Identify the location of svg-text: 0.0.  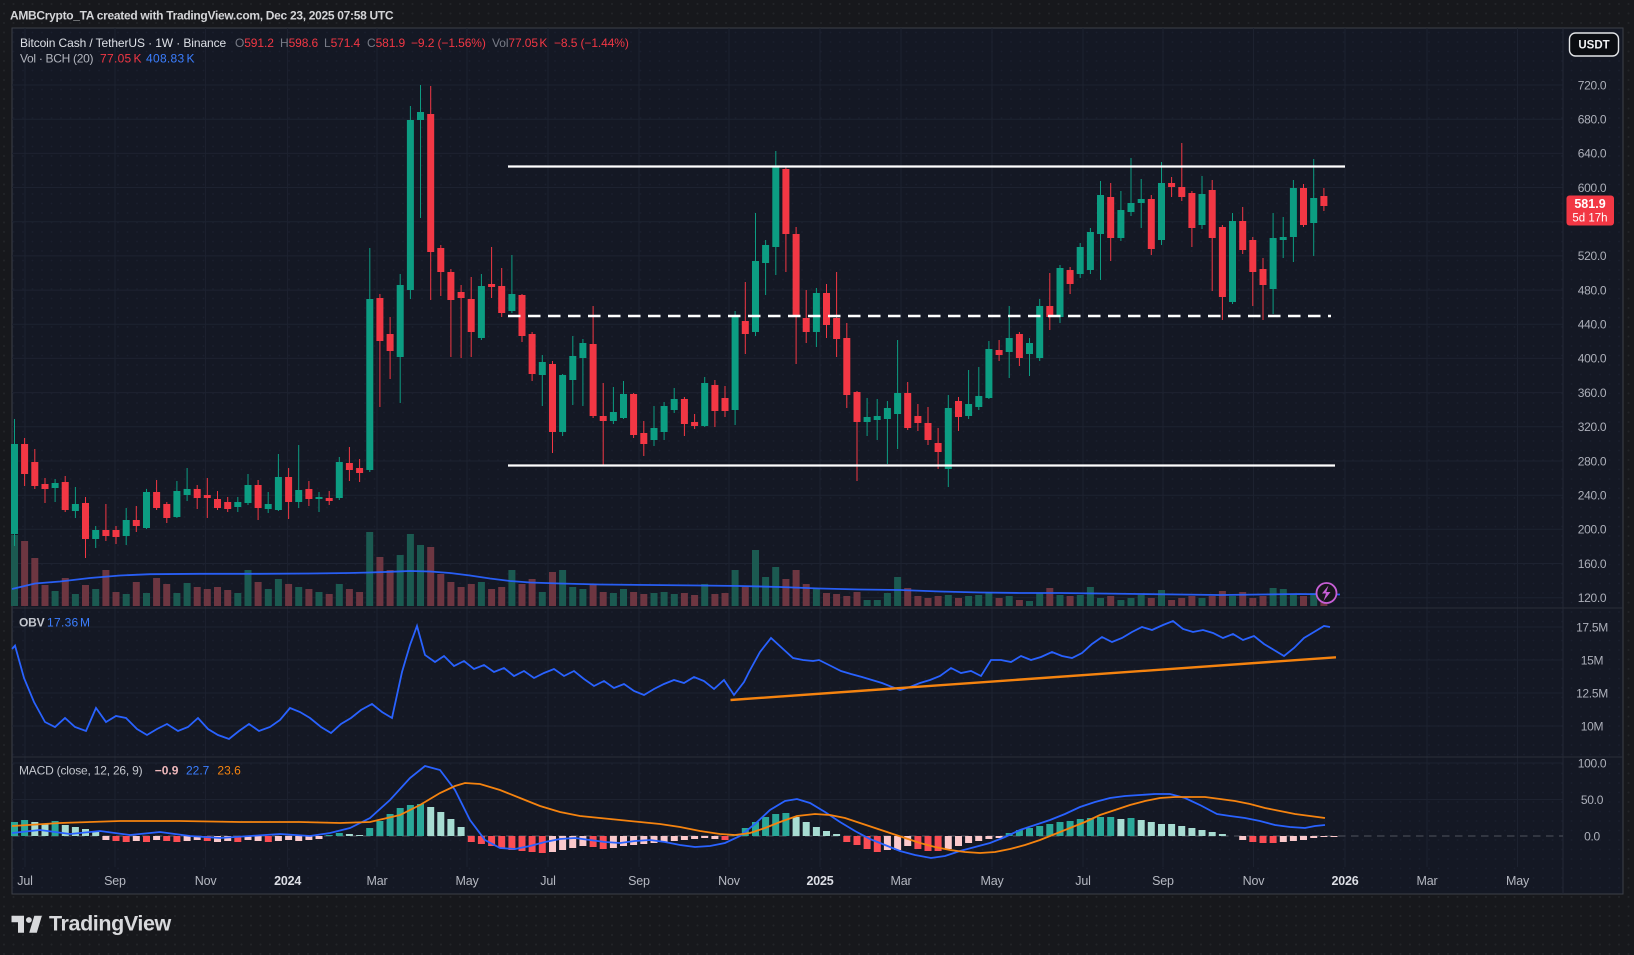
(1592, 836).